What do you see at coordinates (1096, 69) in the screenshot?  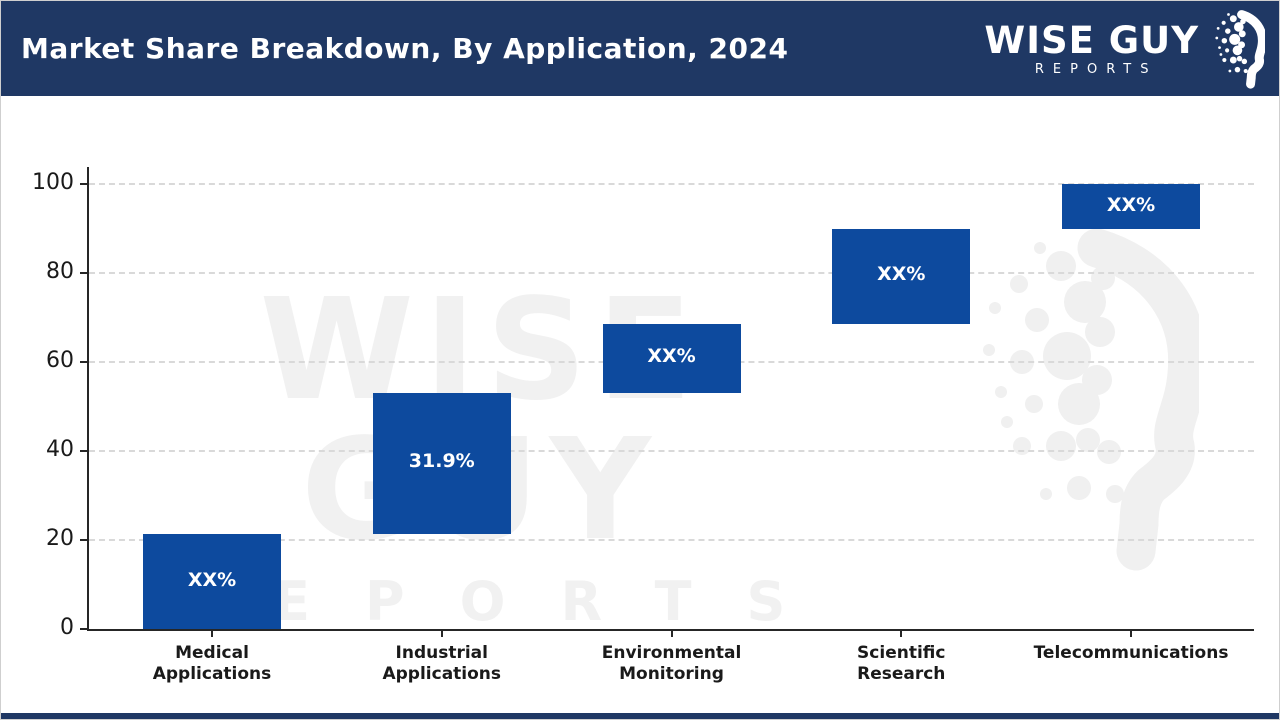 I see `logo-subtitle: REPORTS` at bounding box center [1096, 69].